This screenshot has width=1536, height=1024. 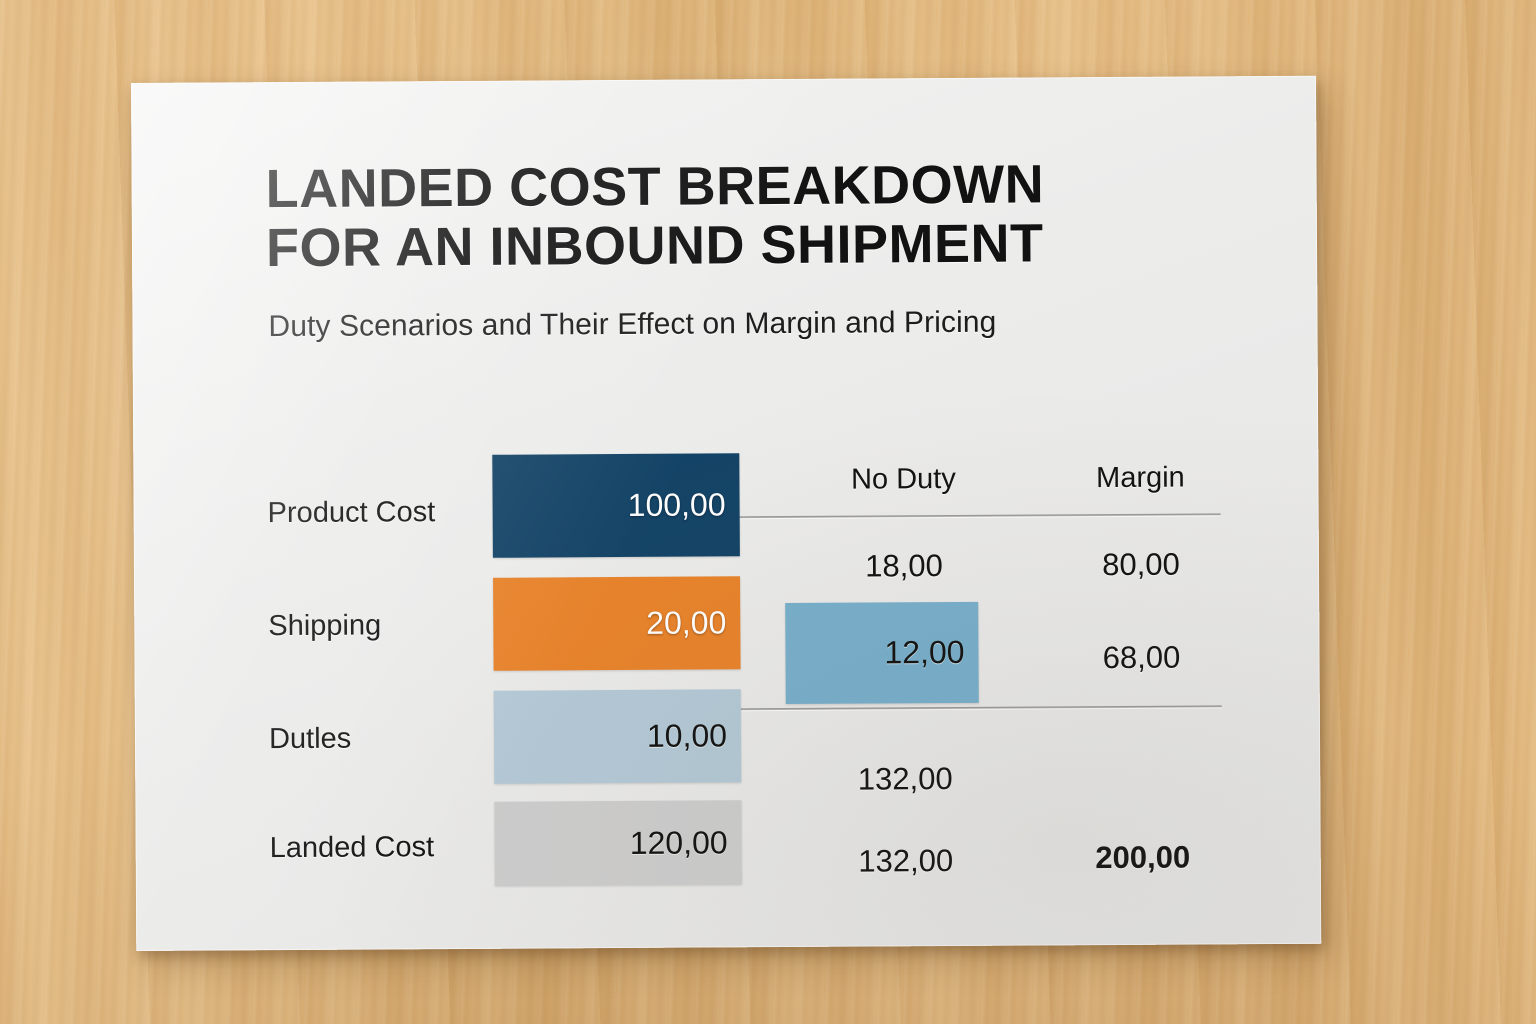 What do you see at coordinates (906, 860) in the screenshot?
I see `cell-no-duty-row4: 132,00` at bounding box center [906, 860].